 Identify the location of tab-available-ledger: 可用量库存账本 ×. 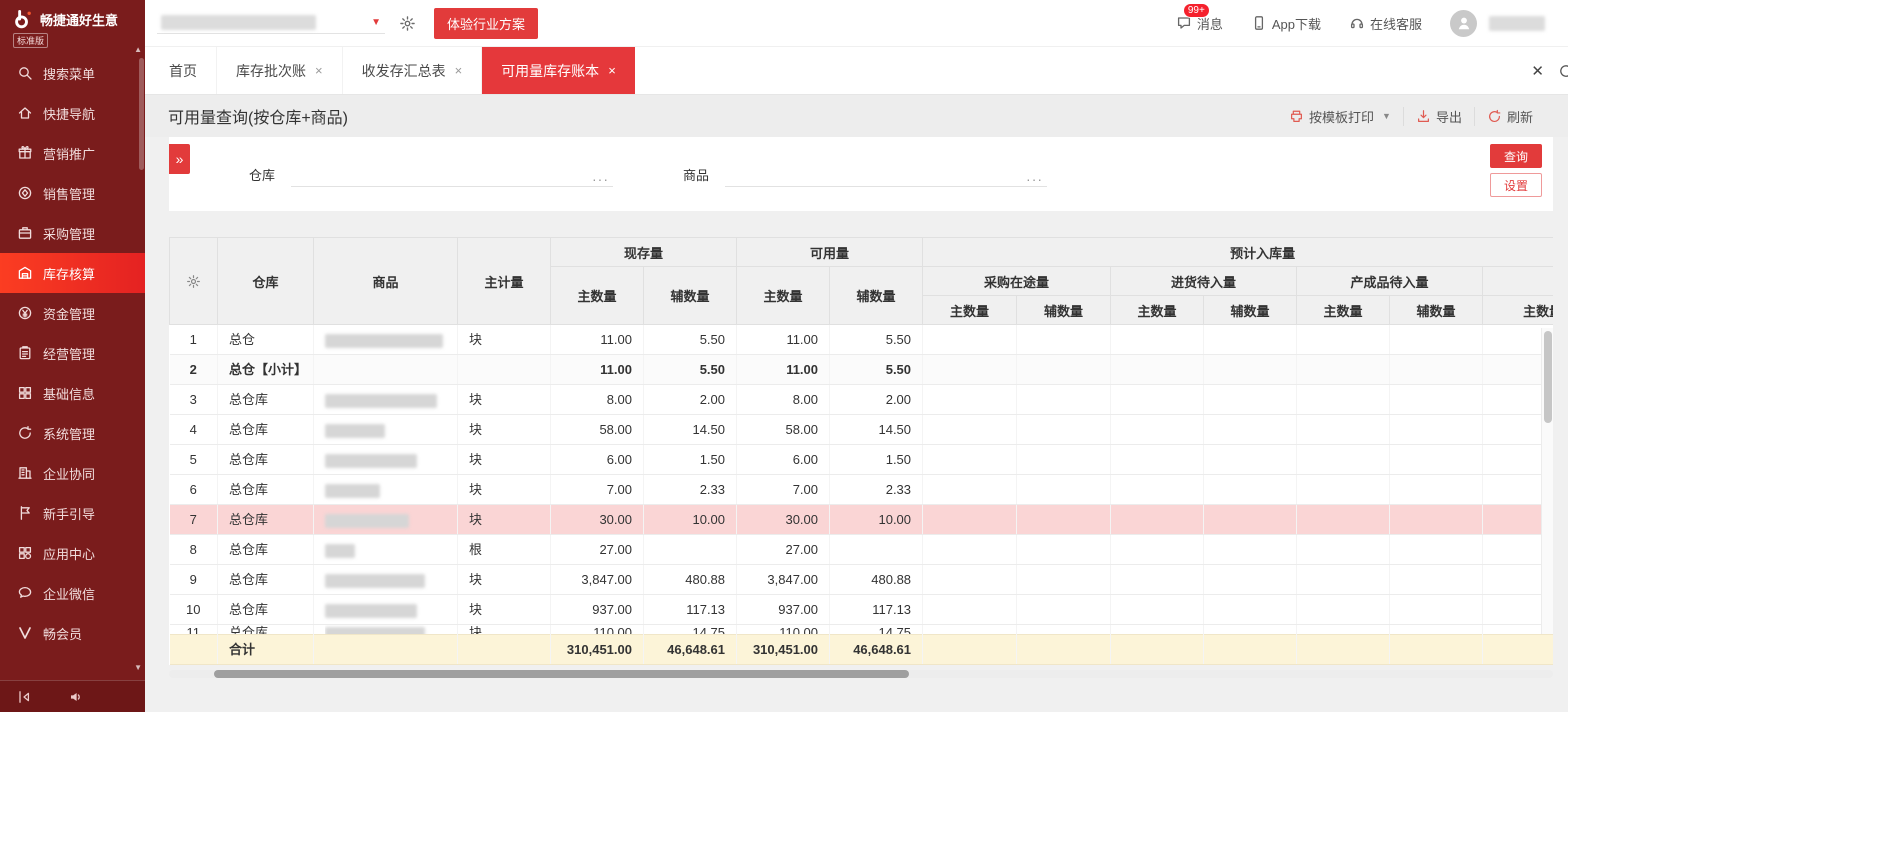
(558, 70).